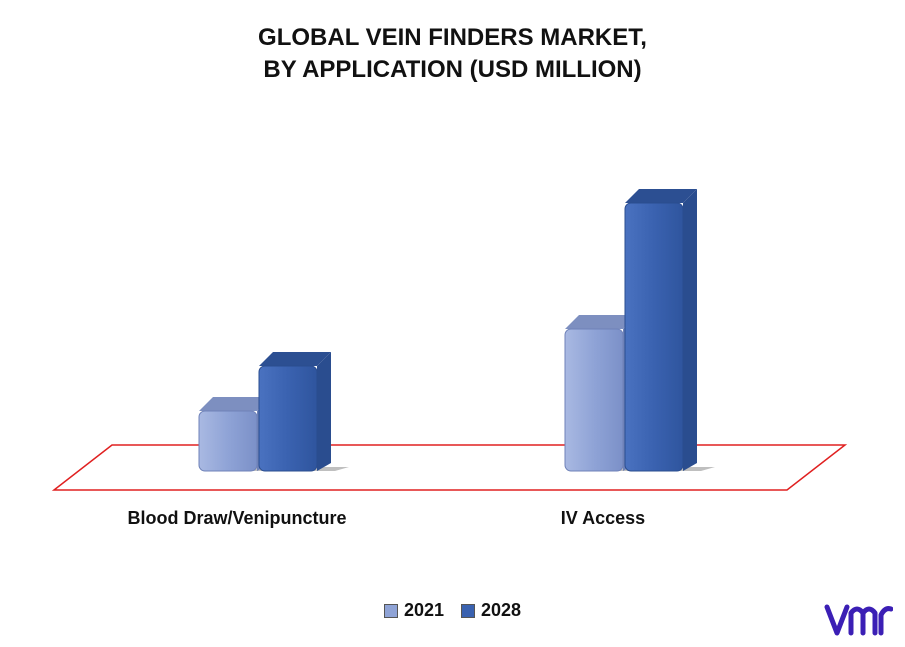 The height and width of the screenshot is (647, 905). I want to click on chart-title-line-2: BY APPLICATION (USD MILLION), so click(452, 69).